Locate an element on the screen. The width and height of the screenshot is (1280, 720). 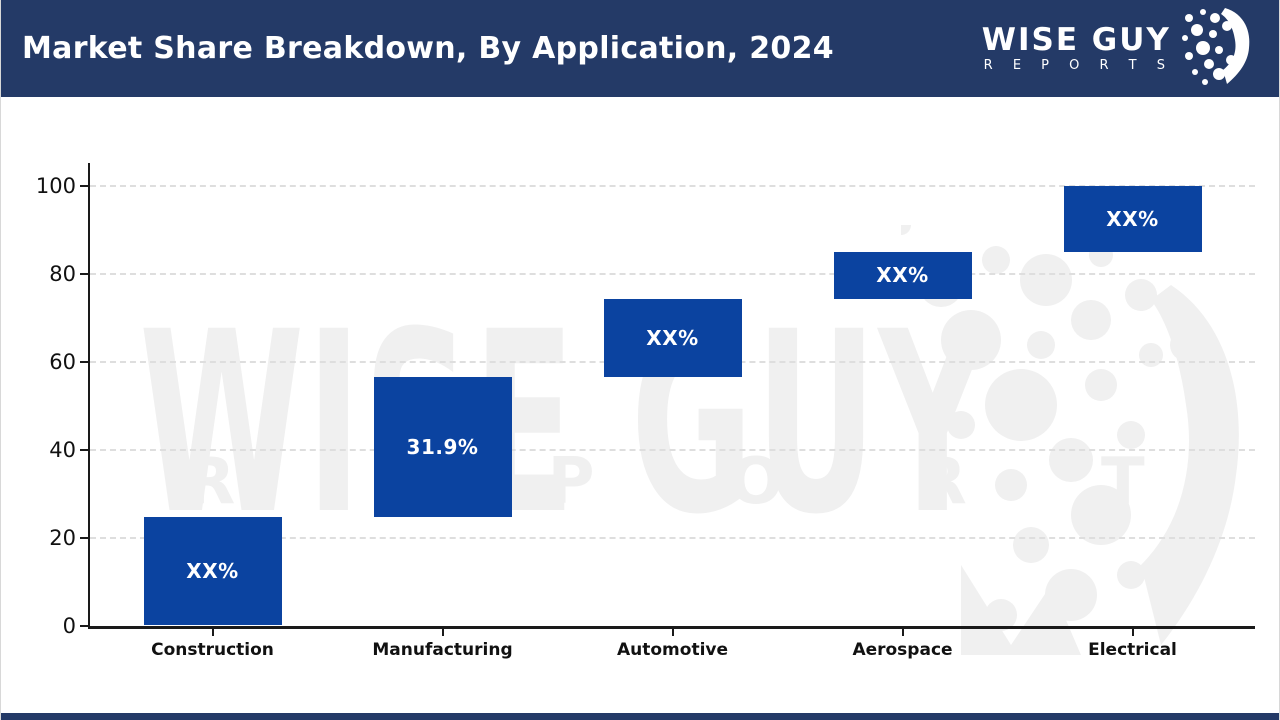
y-axis-tick-label: 20 is located at coordinates (62, 537).